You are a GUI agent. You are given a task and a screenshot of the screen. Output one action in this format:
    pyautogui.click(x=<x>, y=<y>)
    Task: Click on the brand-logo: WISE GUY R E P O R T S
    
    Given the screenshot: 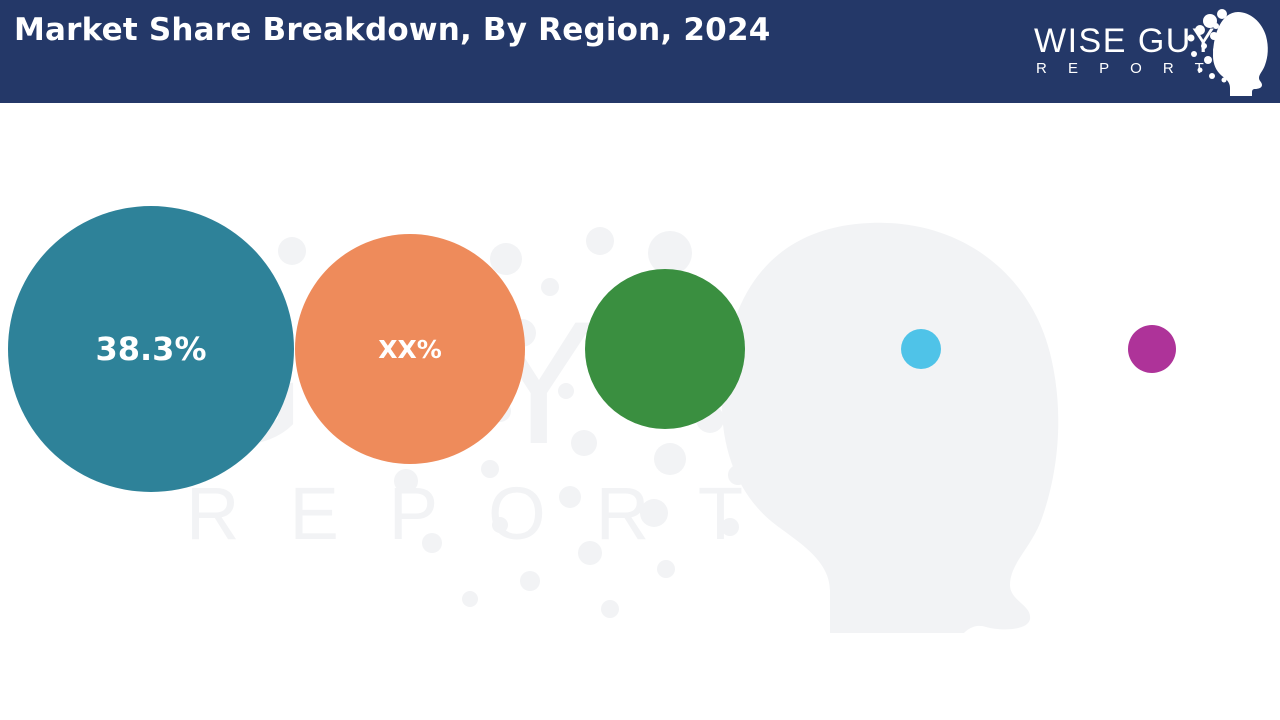 What is the action you would take?
    pyautogui.click(x=1148, y=52)
    